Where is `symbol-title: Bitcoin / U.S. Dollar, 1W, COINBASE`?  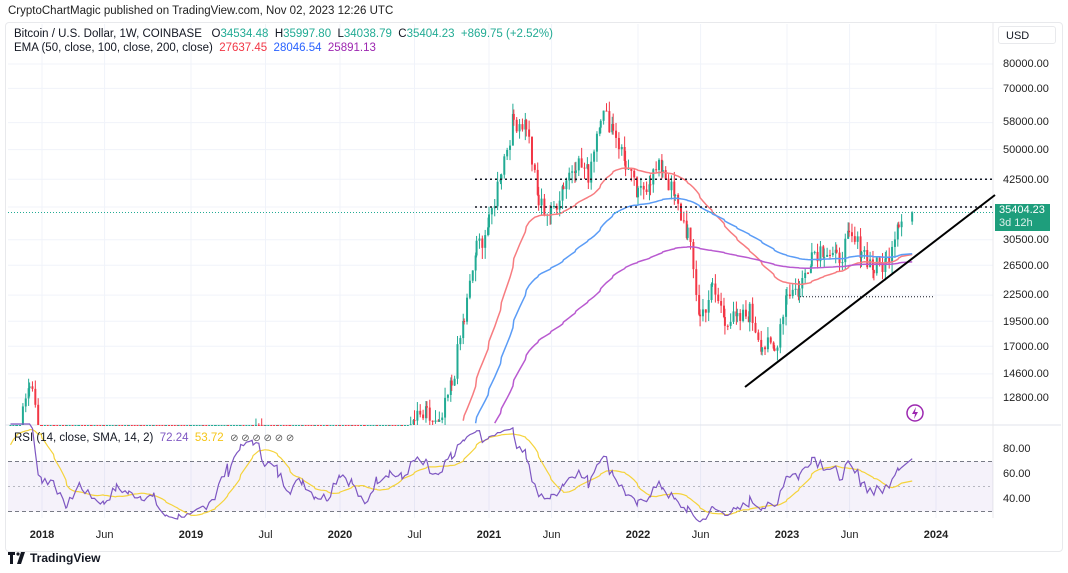
symbol-title: Bitcoin / U.S. Dollar, 1W, COINBASE is located at coordinates (108, 34).